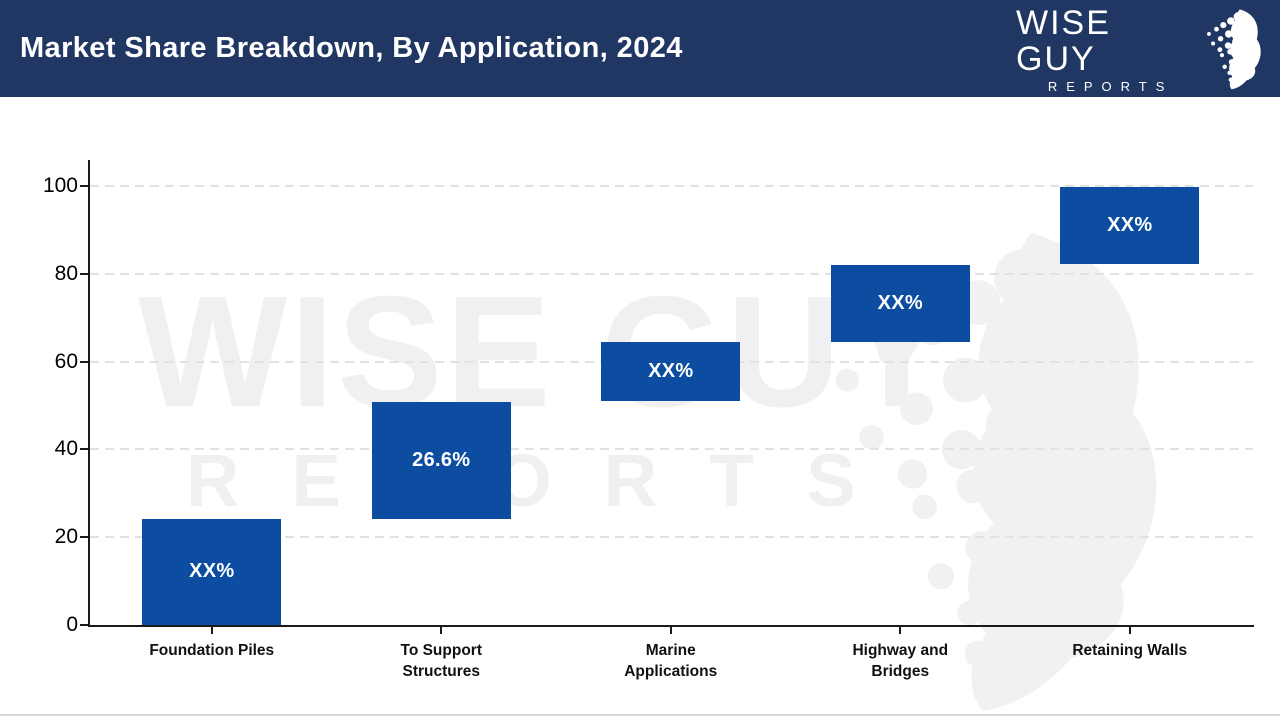  I want to click on watermark-brand-subname: REPORTS, so click(547, 480).